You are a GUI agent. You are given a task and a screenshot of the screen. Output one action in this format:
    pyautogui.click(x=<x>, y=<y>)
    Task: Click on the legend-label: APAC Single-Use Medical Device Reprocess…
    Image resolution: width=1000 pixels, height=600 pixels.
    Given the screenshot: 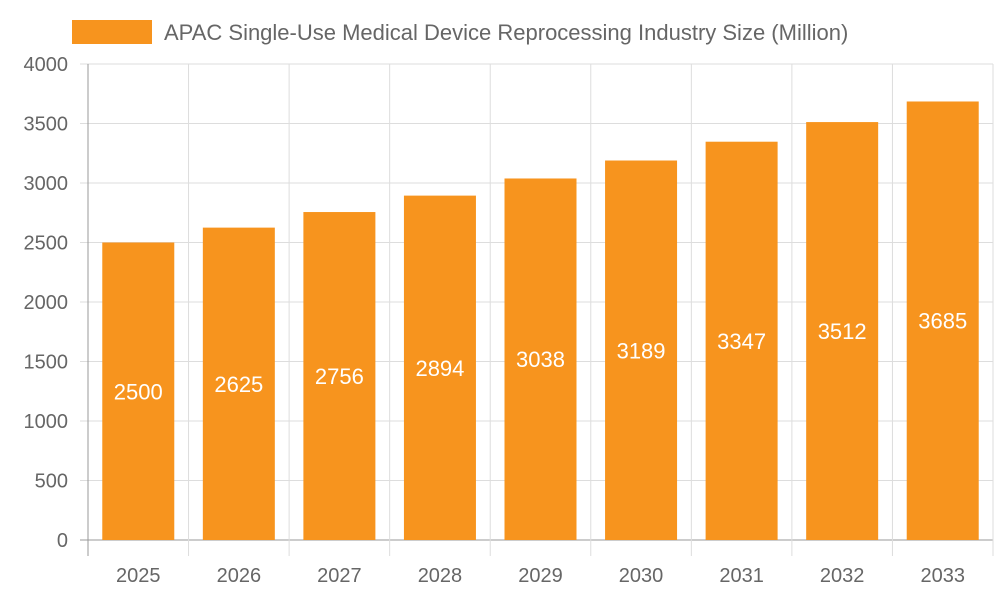 What is the action you would take?
    pyautogui.click(x=506, y=32)
    